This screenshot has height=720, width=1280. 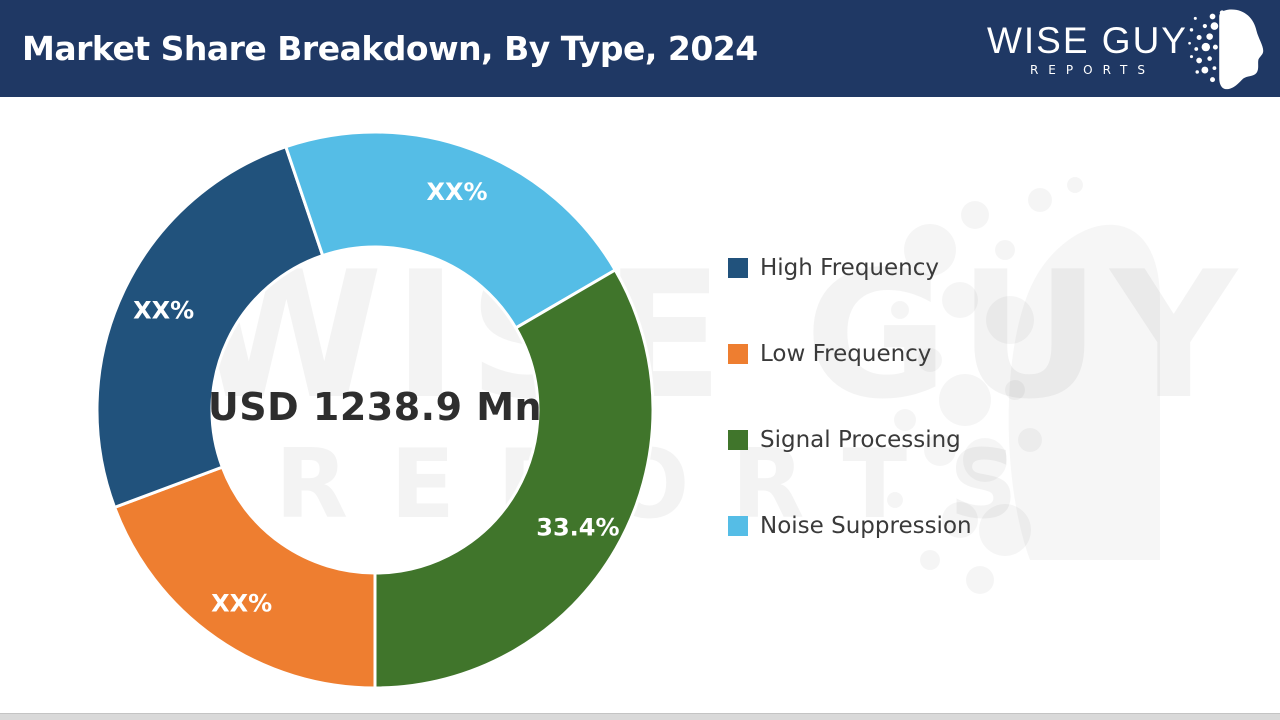 I want to click on legend-label: Noise Suppression, so click(x=866, y=526).